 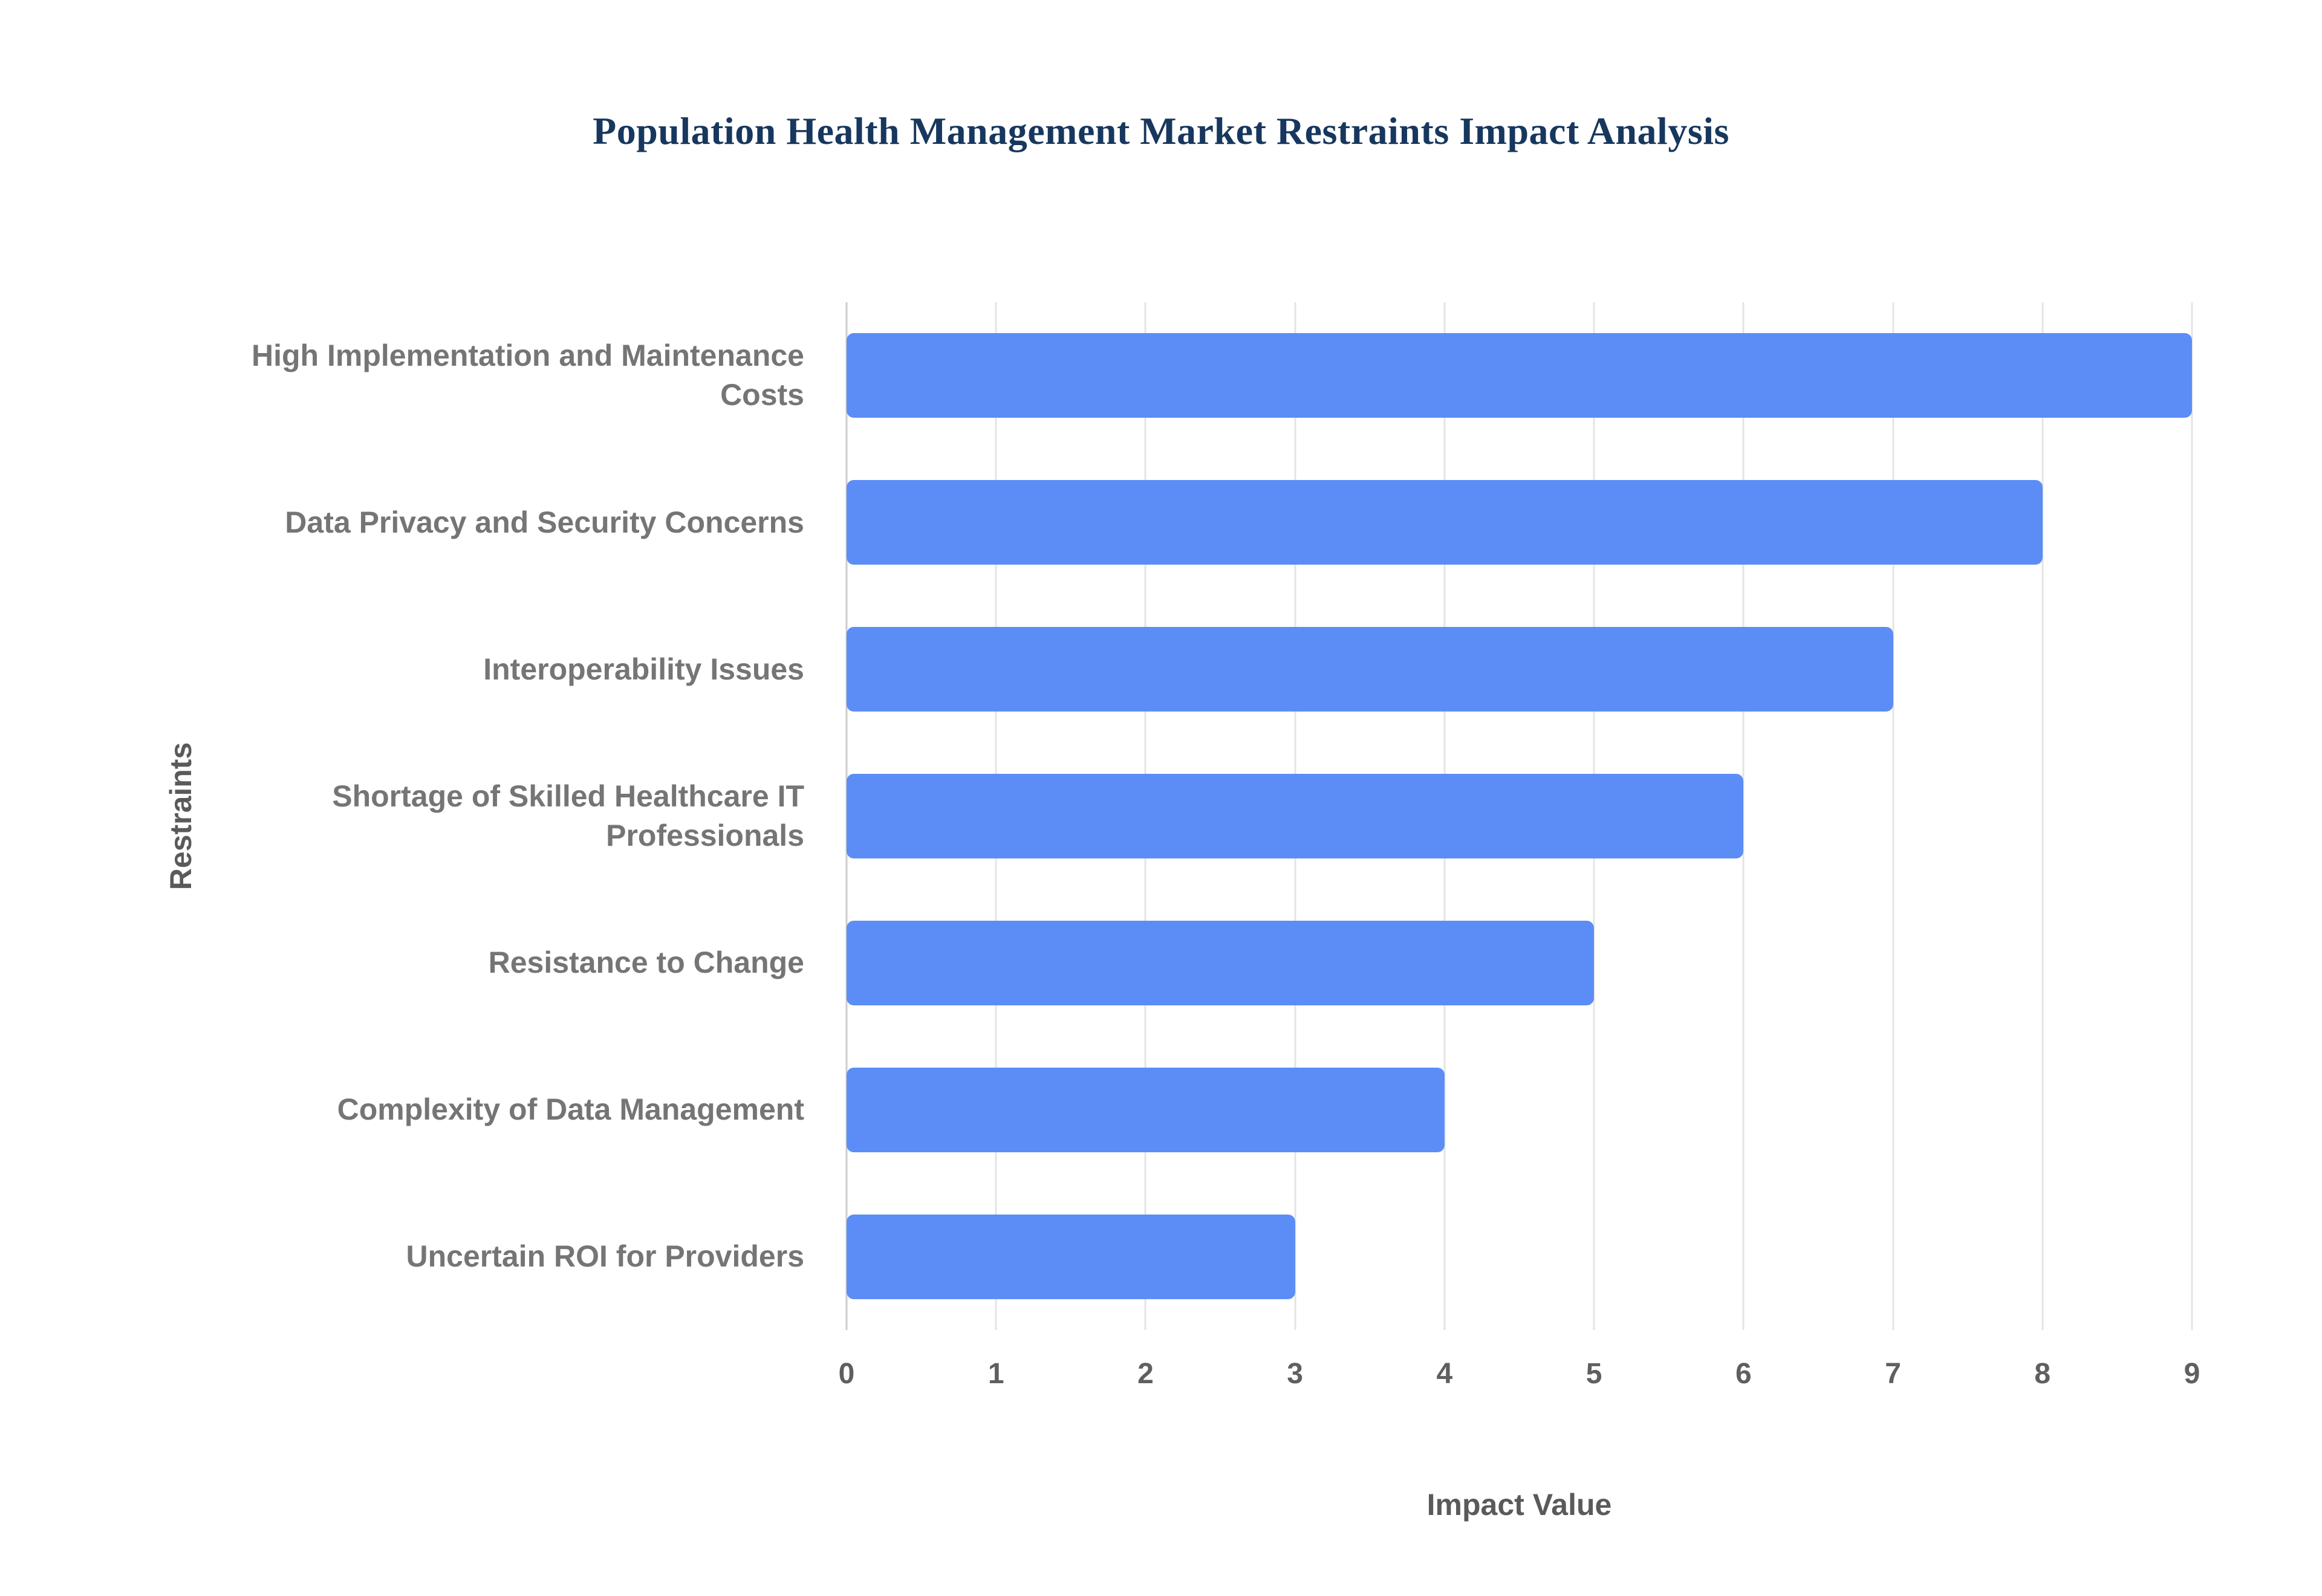 What do you see at coordinates (2192, 1374) in the screenshot?
I see `x-tick-label: 9` at bounding box center [2192, 1374].